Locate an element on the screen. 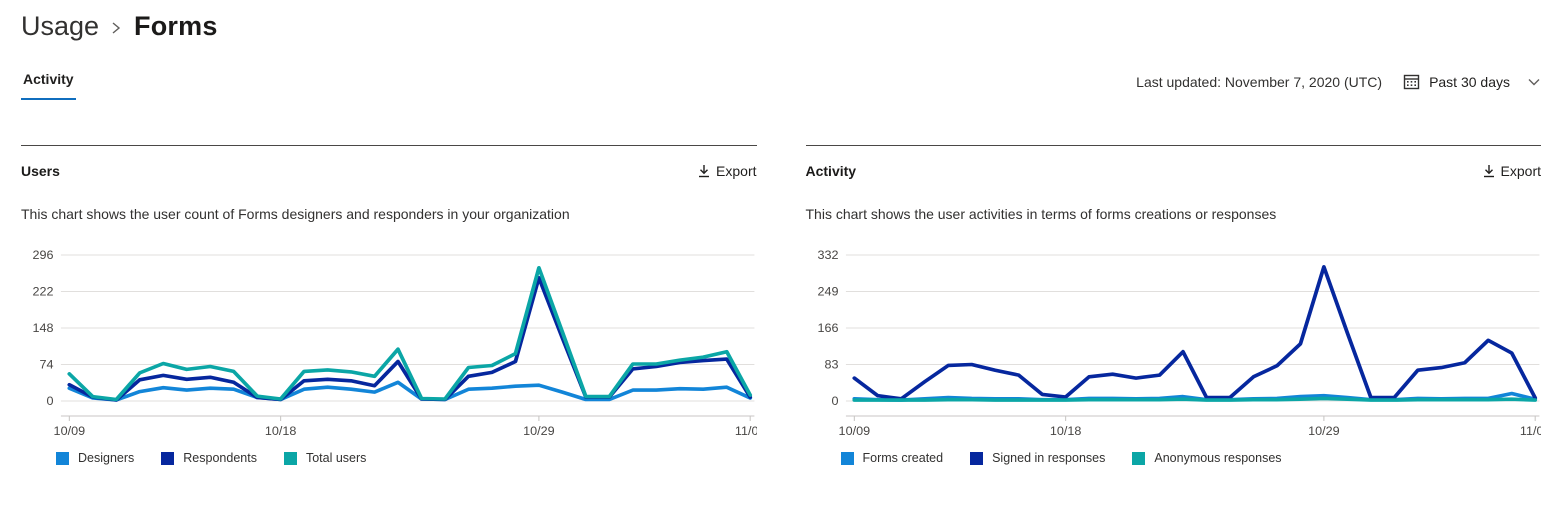  legend-item-signed-in-responses: Signed in responses is located at coordinates (1037, 458).